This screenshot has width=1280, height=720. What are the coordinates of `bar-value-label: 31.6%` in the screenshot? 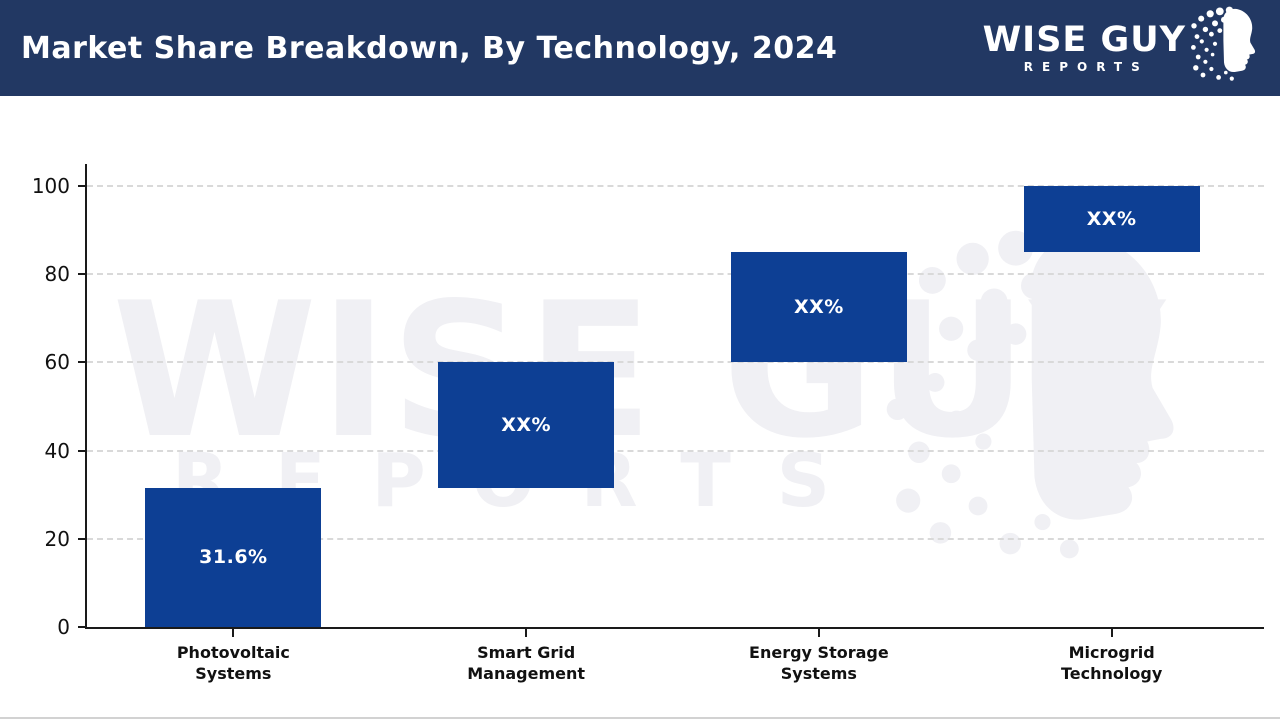 It's located at (233, 557).